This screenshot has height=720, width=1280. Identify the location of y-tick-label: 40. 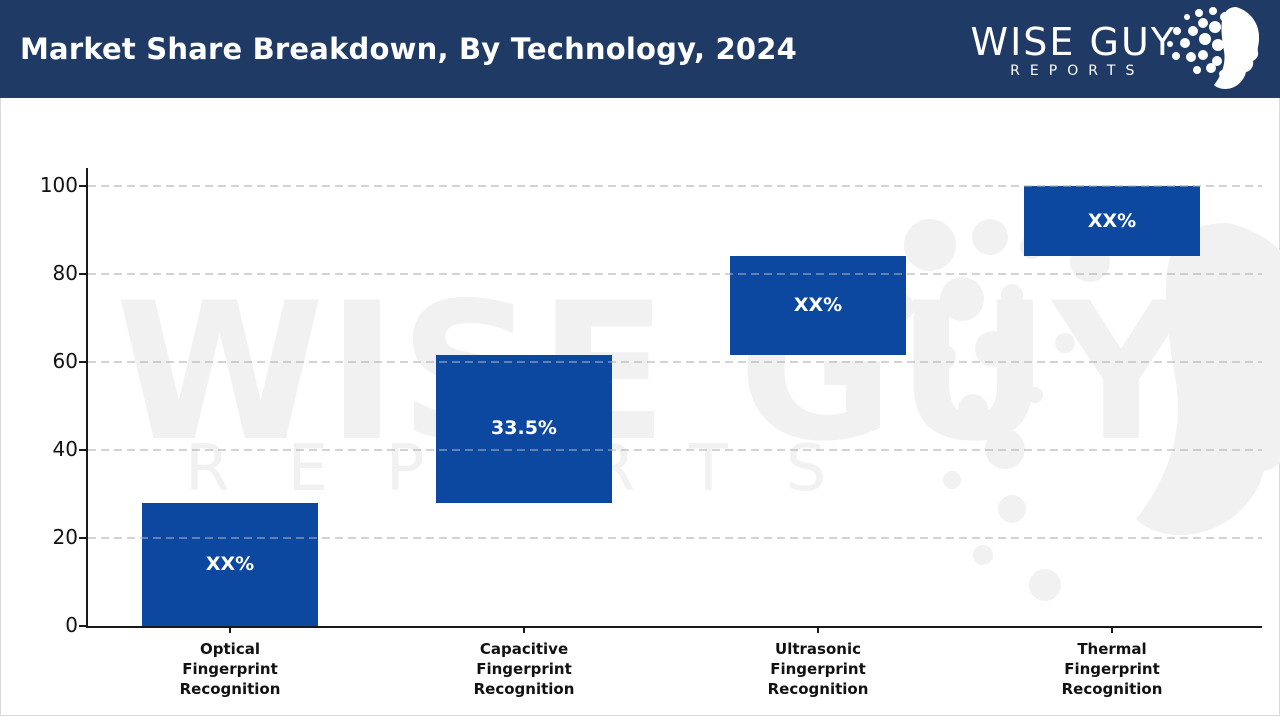
(65, 449).